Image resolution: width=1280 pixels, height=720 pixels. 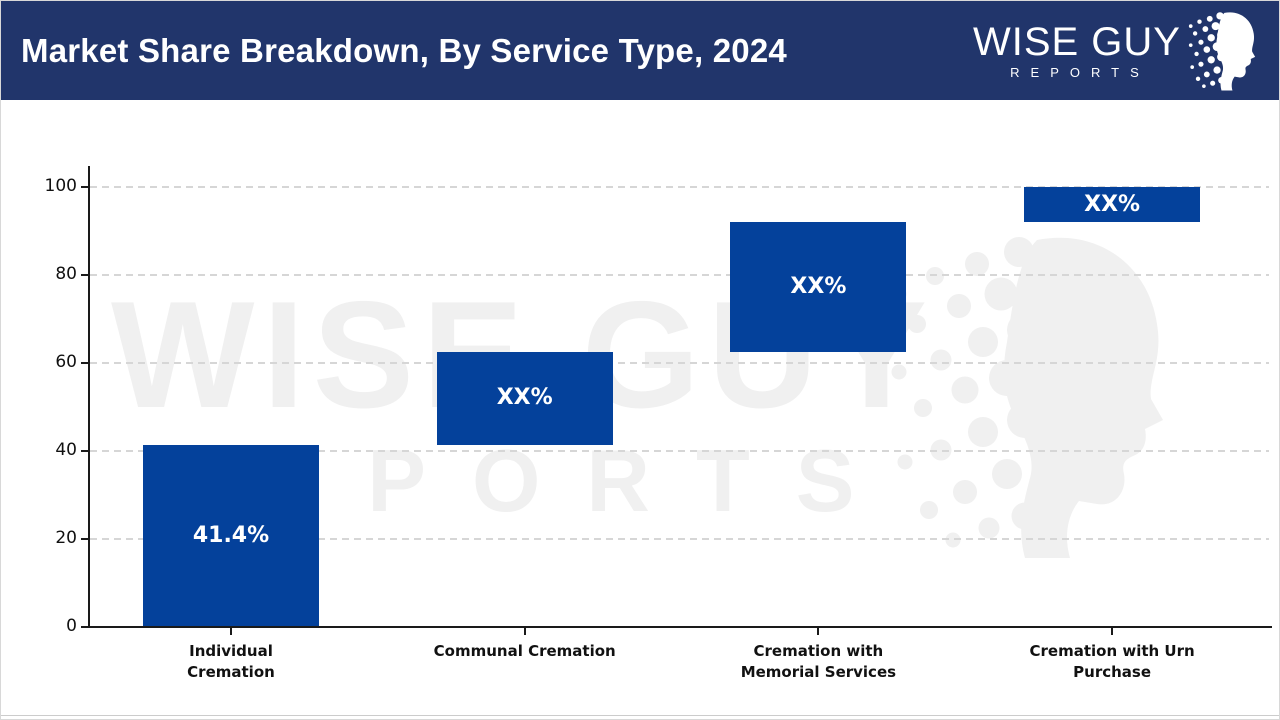 What do you see at coordinates (640, 715) in the screenshot?
I see `footer-divider` at bounding box center [640, 715].